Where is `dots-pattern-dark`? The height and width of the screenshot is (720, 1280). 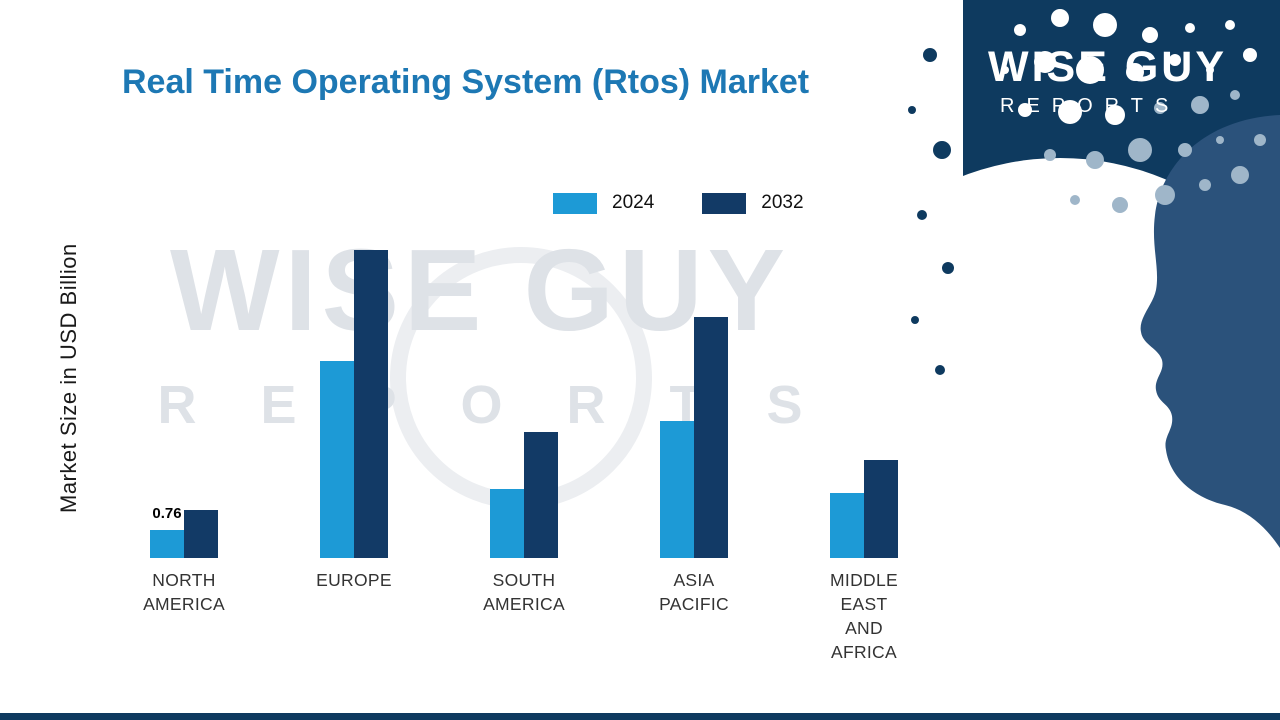
dots-pattern-dark is located at coordinates (931, 211).